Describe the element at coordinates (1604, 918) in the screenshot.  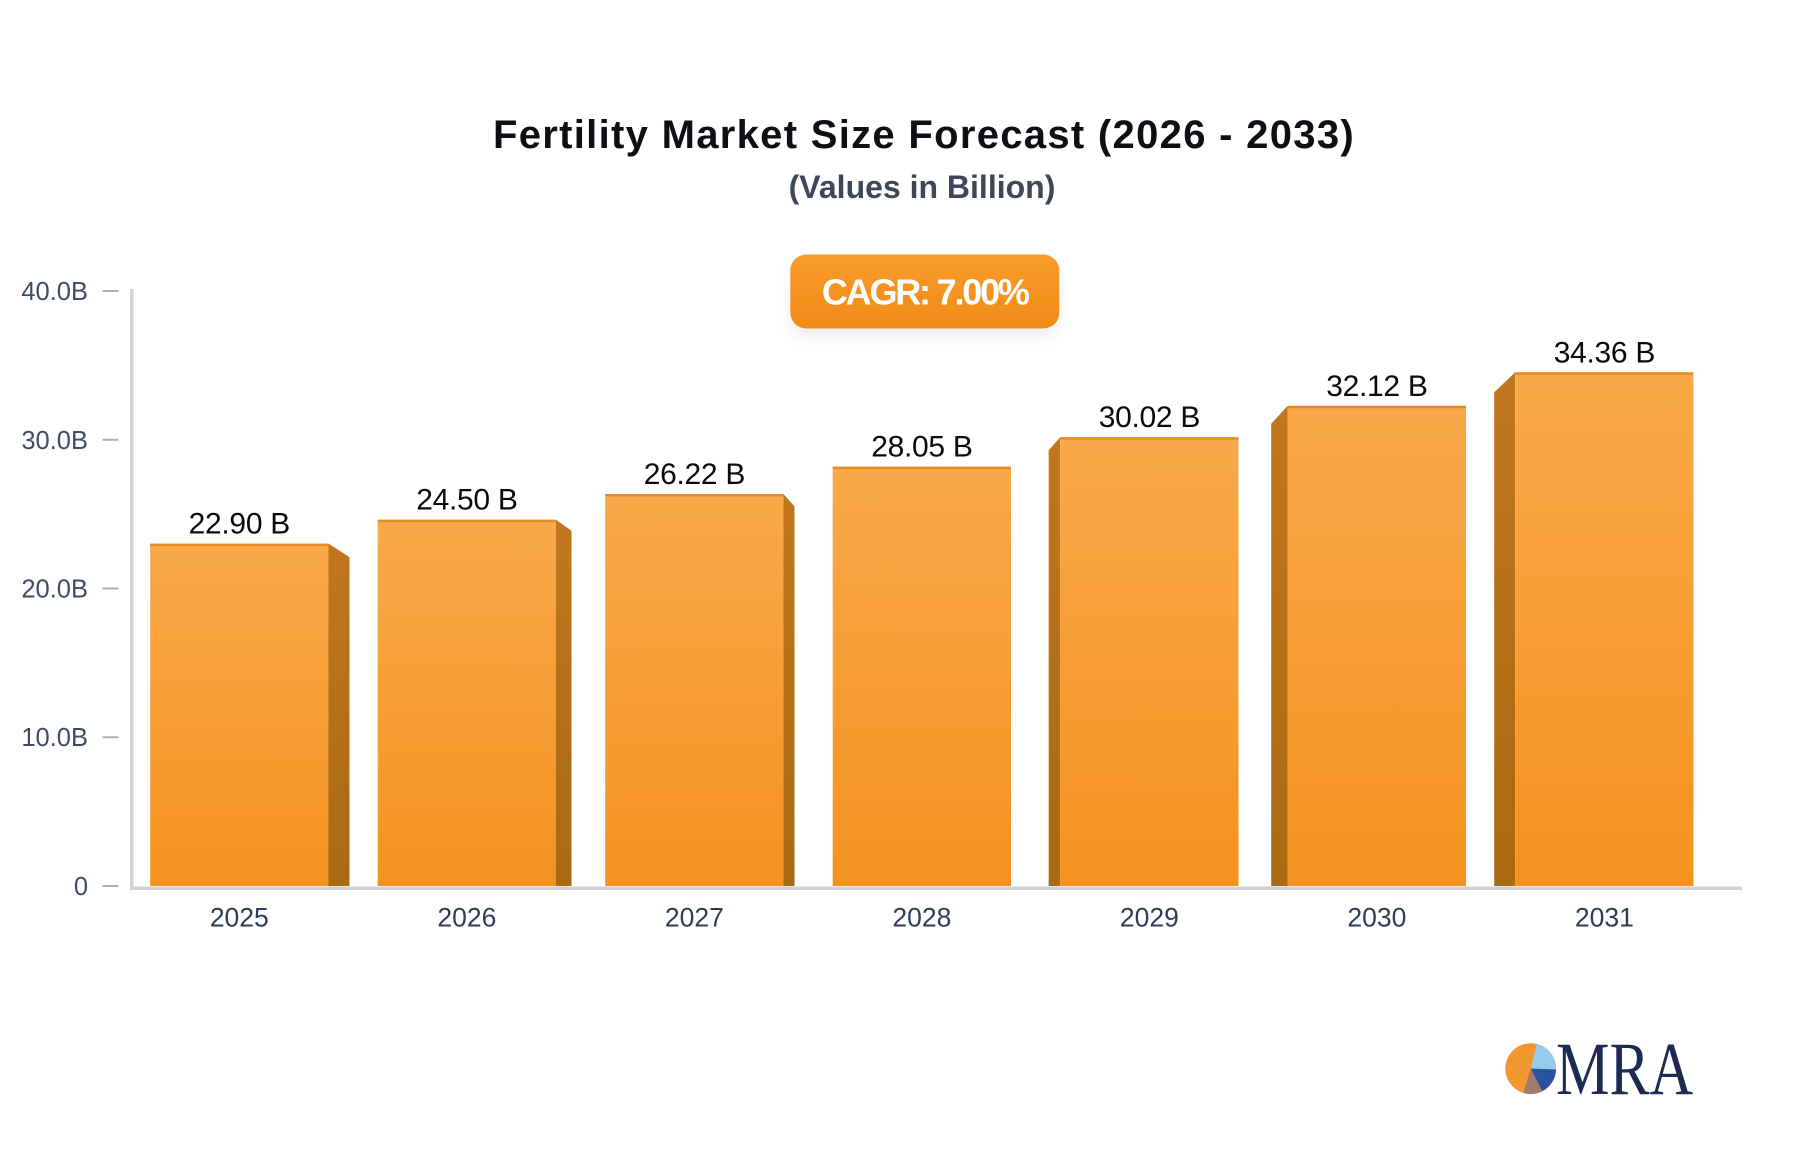
I see `svg-text: 2031` at that location.